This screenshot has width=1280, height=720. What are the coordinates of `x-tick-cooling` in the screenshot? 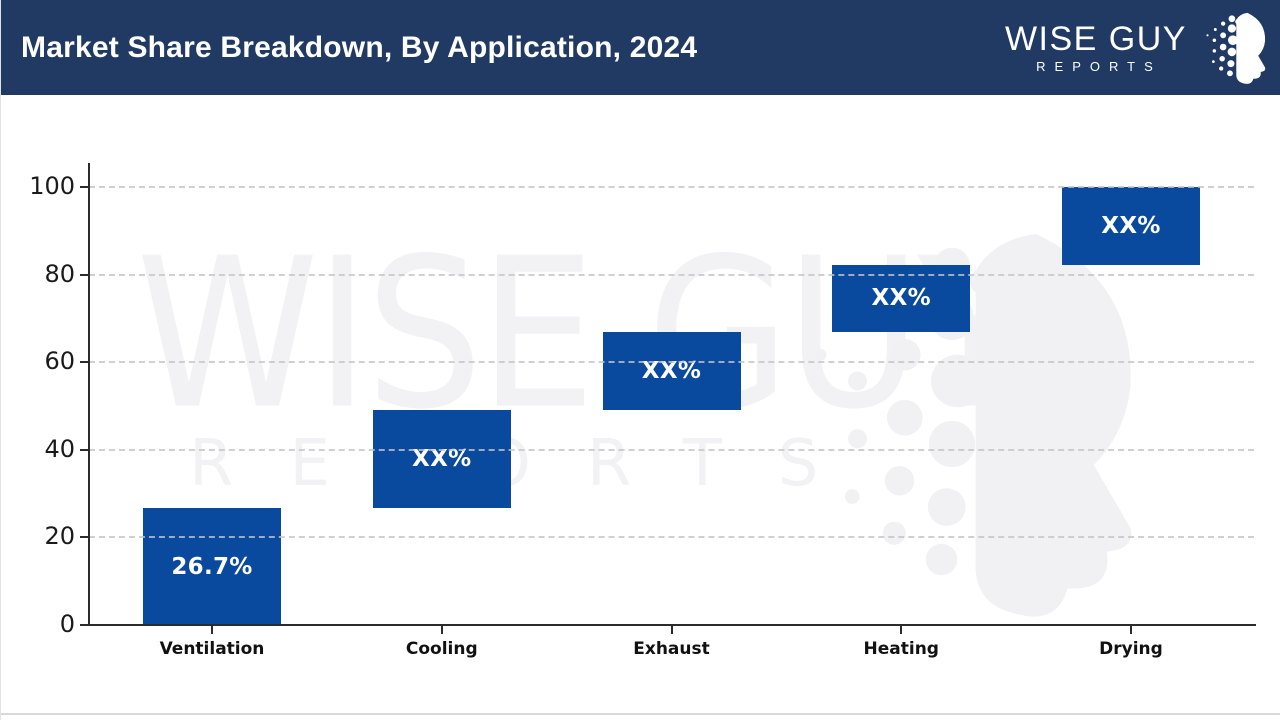 It's located at (441, 630).